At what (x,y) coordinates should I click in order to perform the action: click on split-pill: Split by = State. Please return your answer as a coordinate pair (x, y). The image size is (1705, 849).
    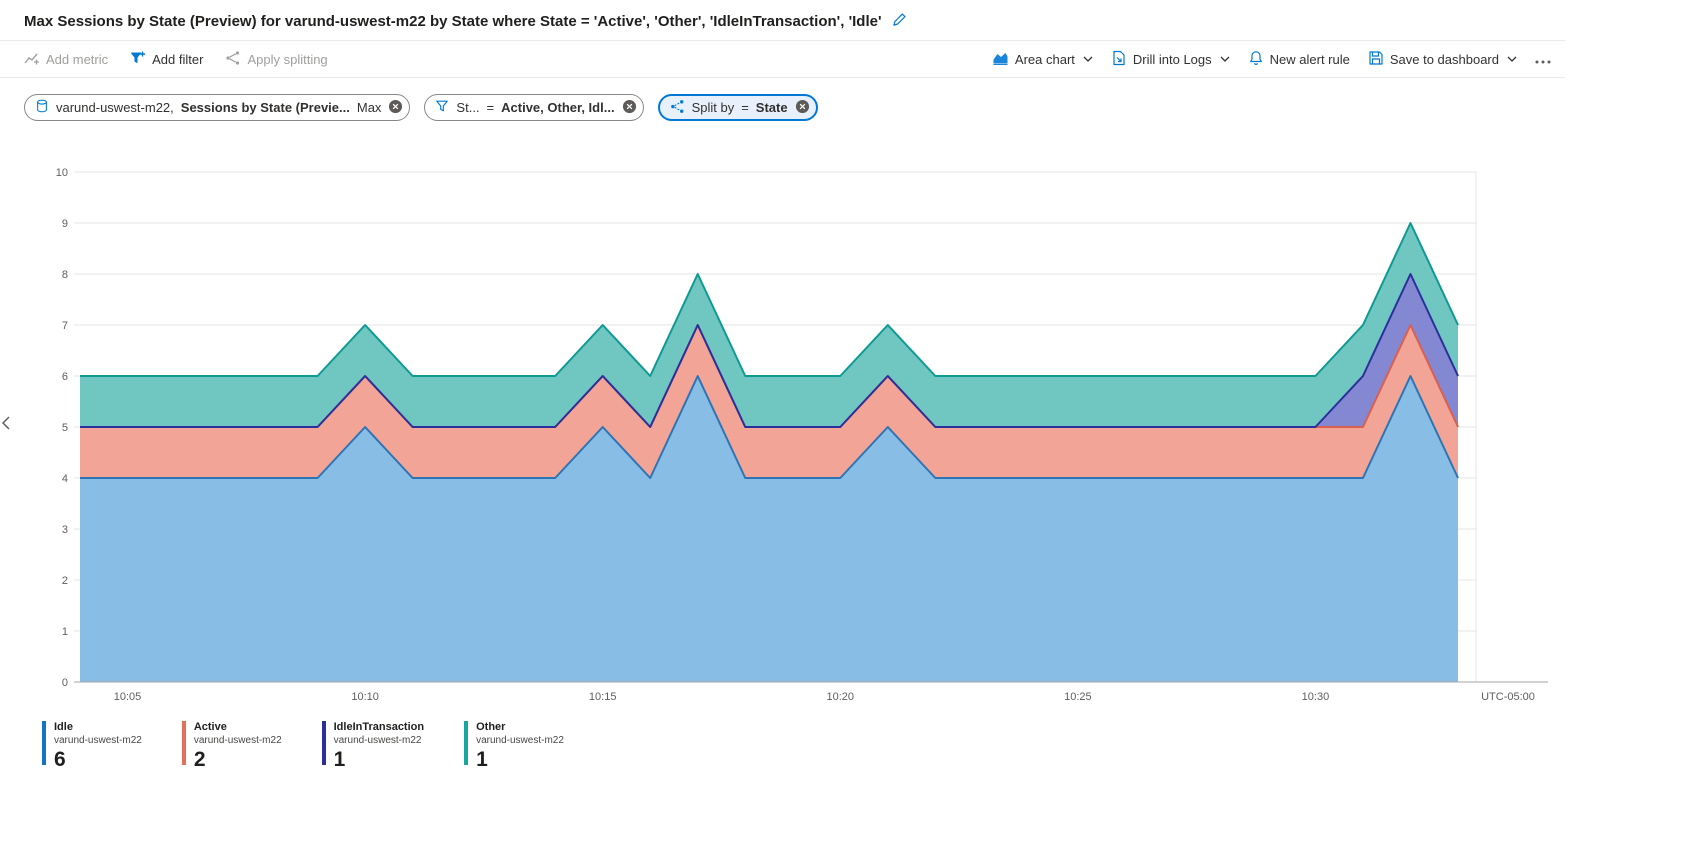
    Looking at the image, I should click on (737, 107).